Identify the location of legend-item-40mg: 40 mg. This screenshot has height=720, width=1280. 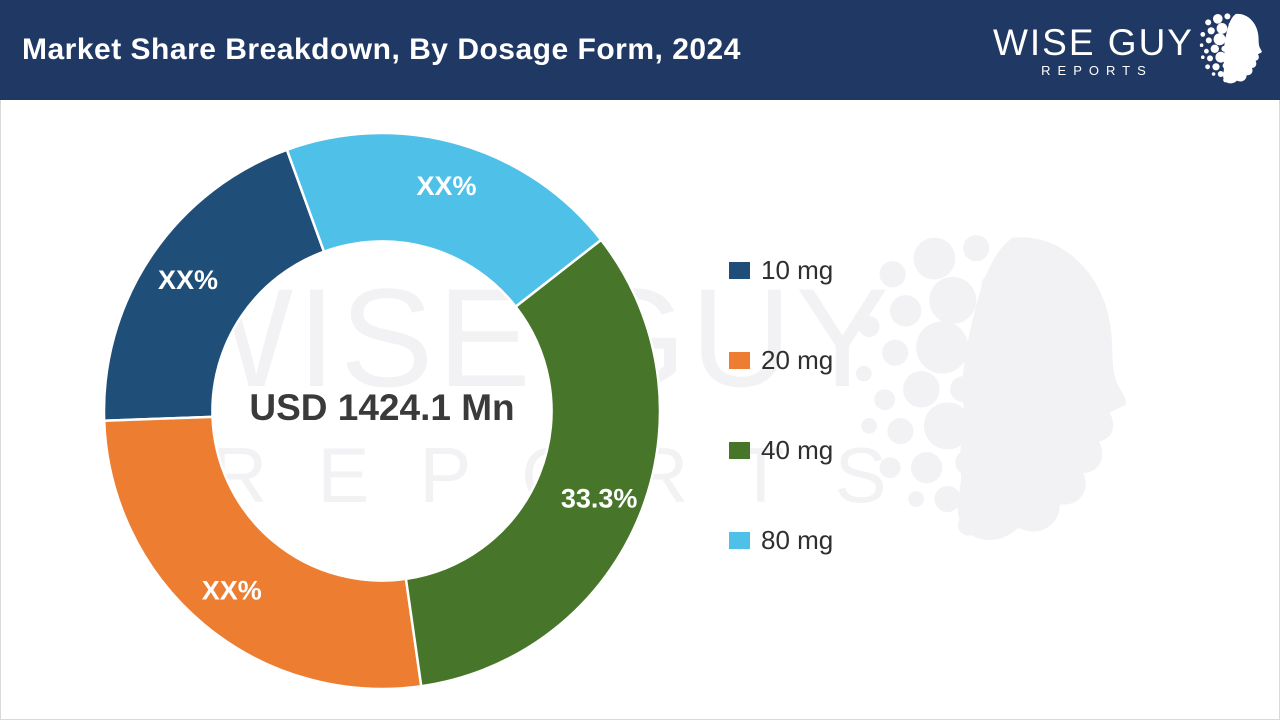
(781, 450).